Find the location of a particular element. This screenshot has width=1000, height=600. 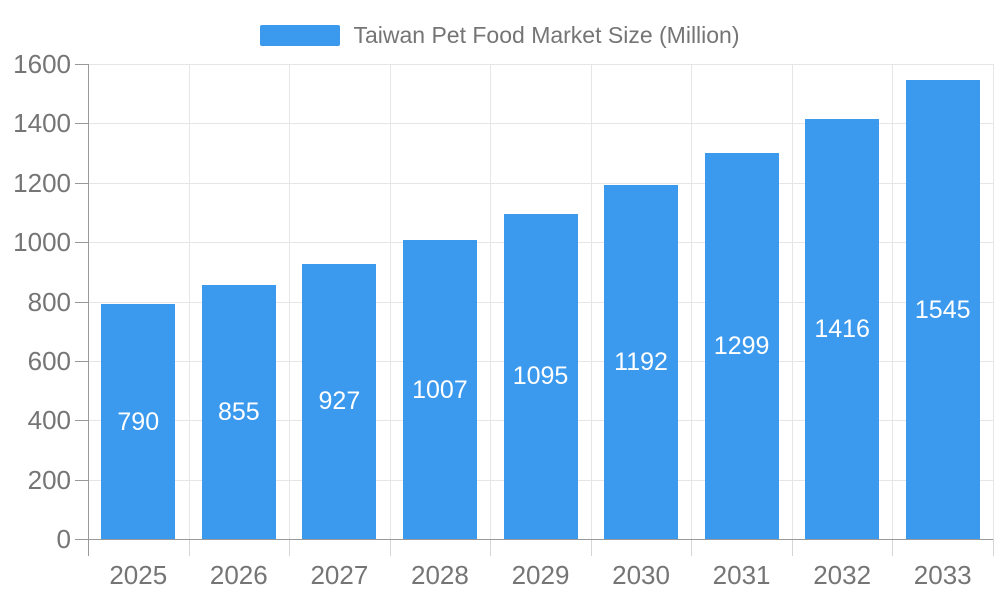

y-axis-tick-label: 200 is located at coordinates (49, 479).